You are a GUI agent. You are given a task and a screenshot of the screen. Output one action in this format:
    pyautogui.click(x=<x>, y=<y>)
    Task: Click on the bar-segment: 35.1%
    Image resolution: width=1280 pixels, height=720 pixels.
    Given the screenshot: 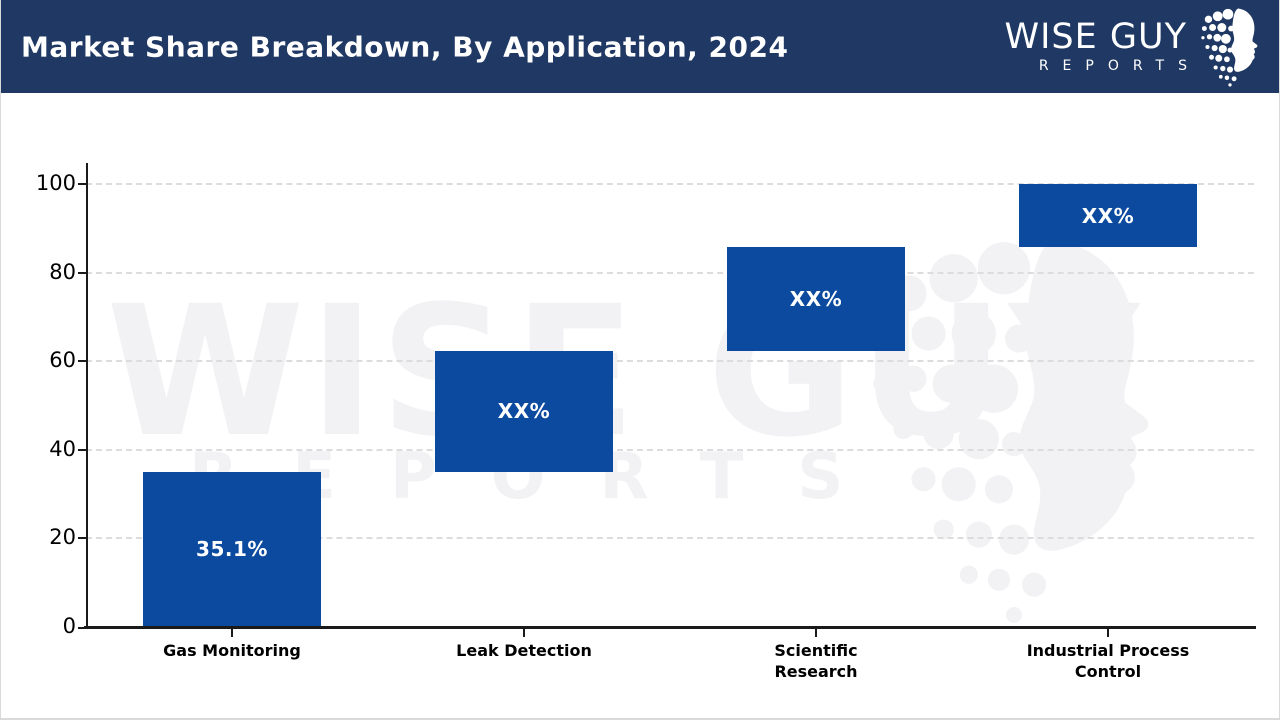 What is the action you would take?
    pyautogui.click(x=232, y=549)
    